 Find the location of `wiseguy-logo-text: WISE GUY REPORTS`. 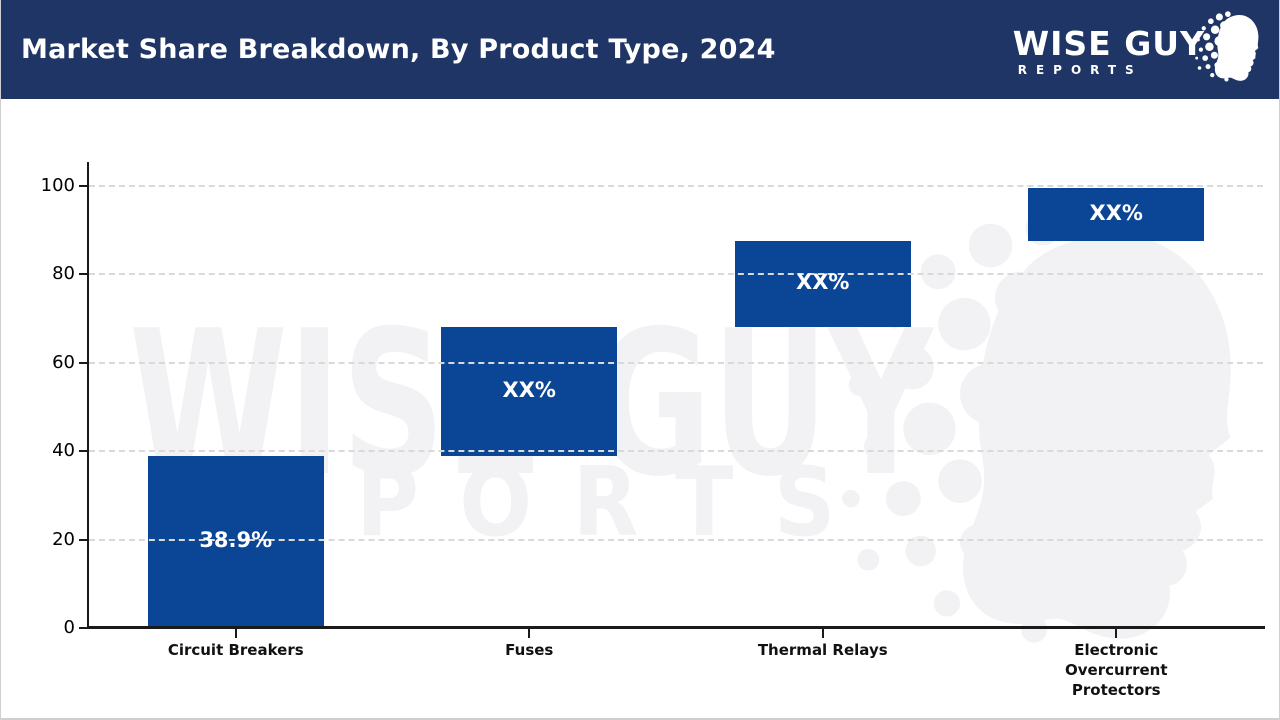

wiseguy-logo-text: WISE GUY REPORTS is located at coordinates (1109, 52).